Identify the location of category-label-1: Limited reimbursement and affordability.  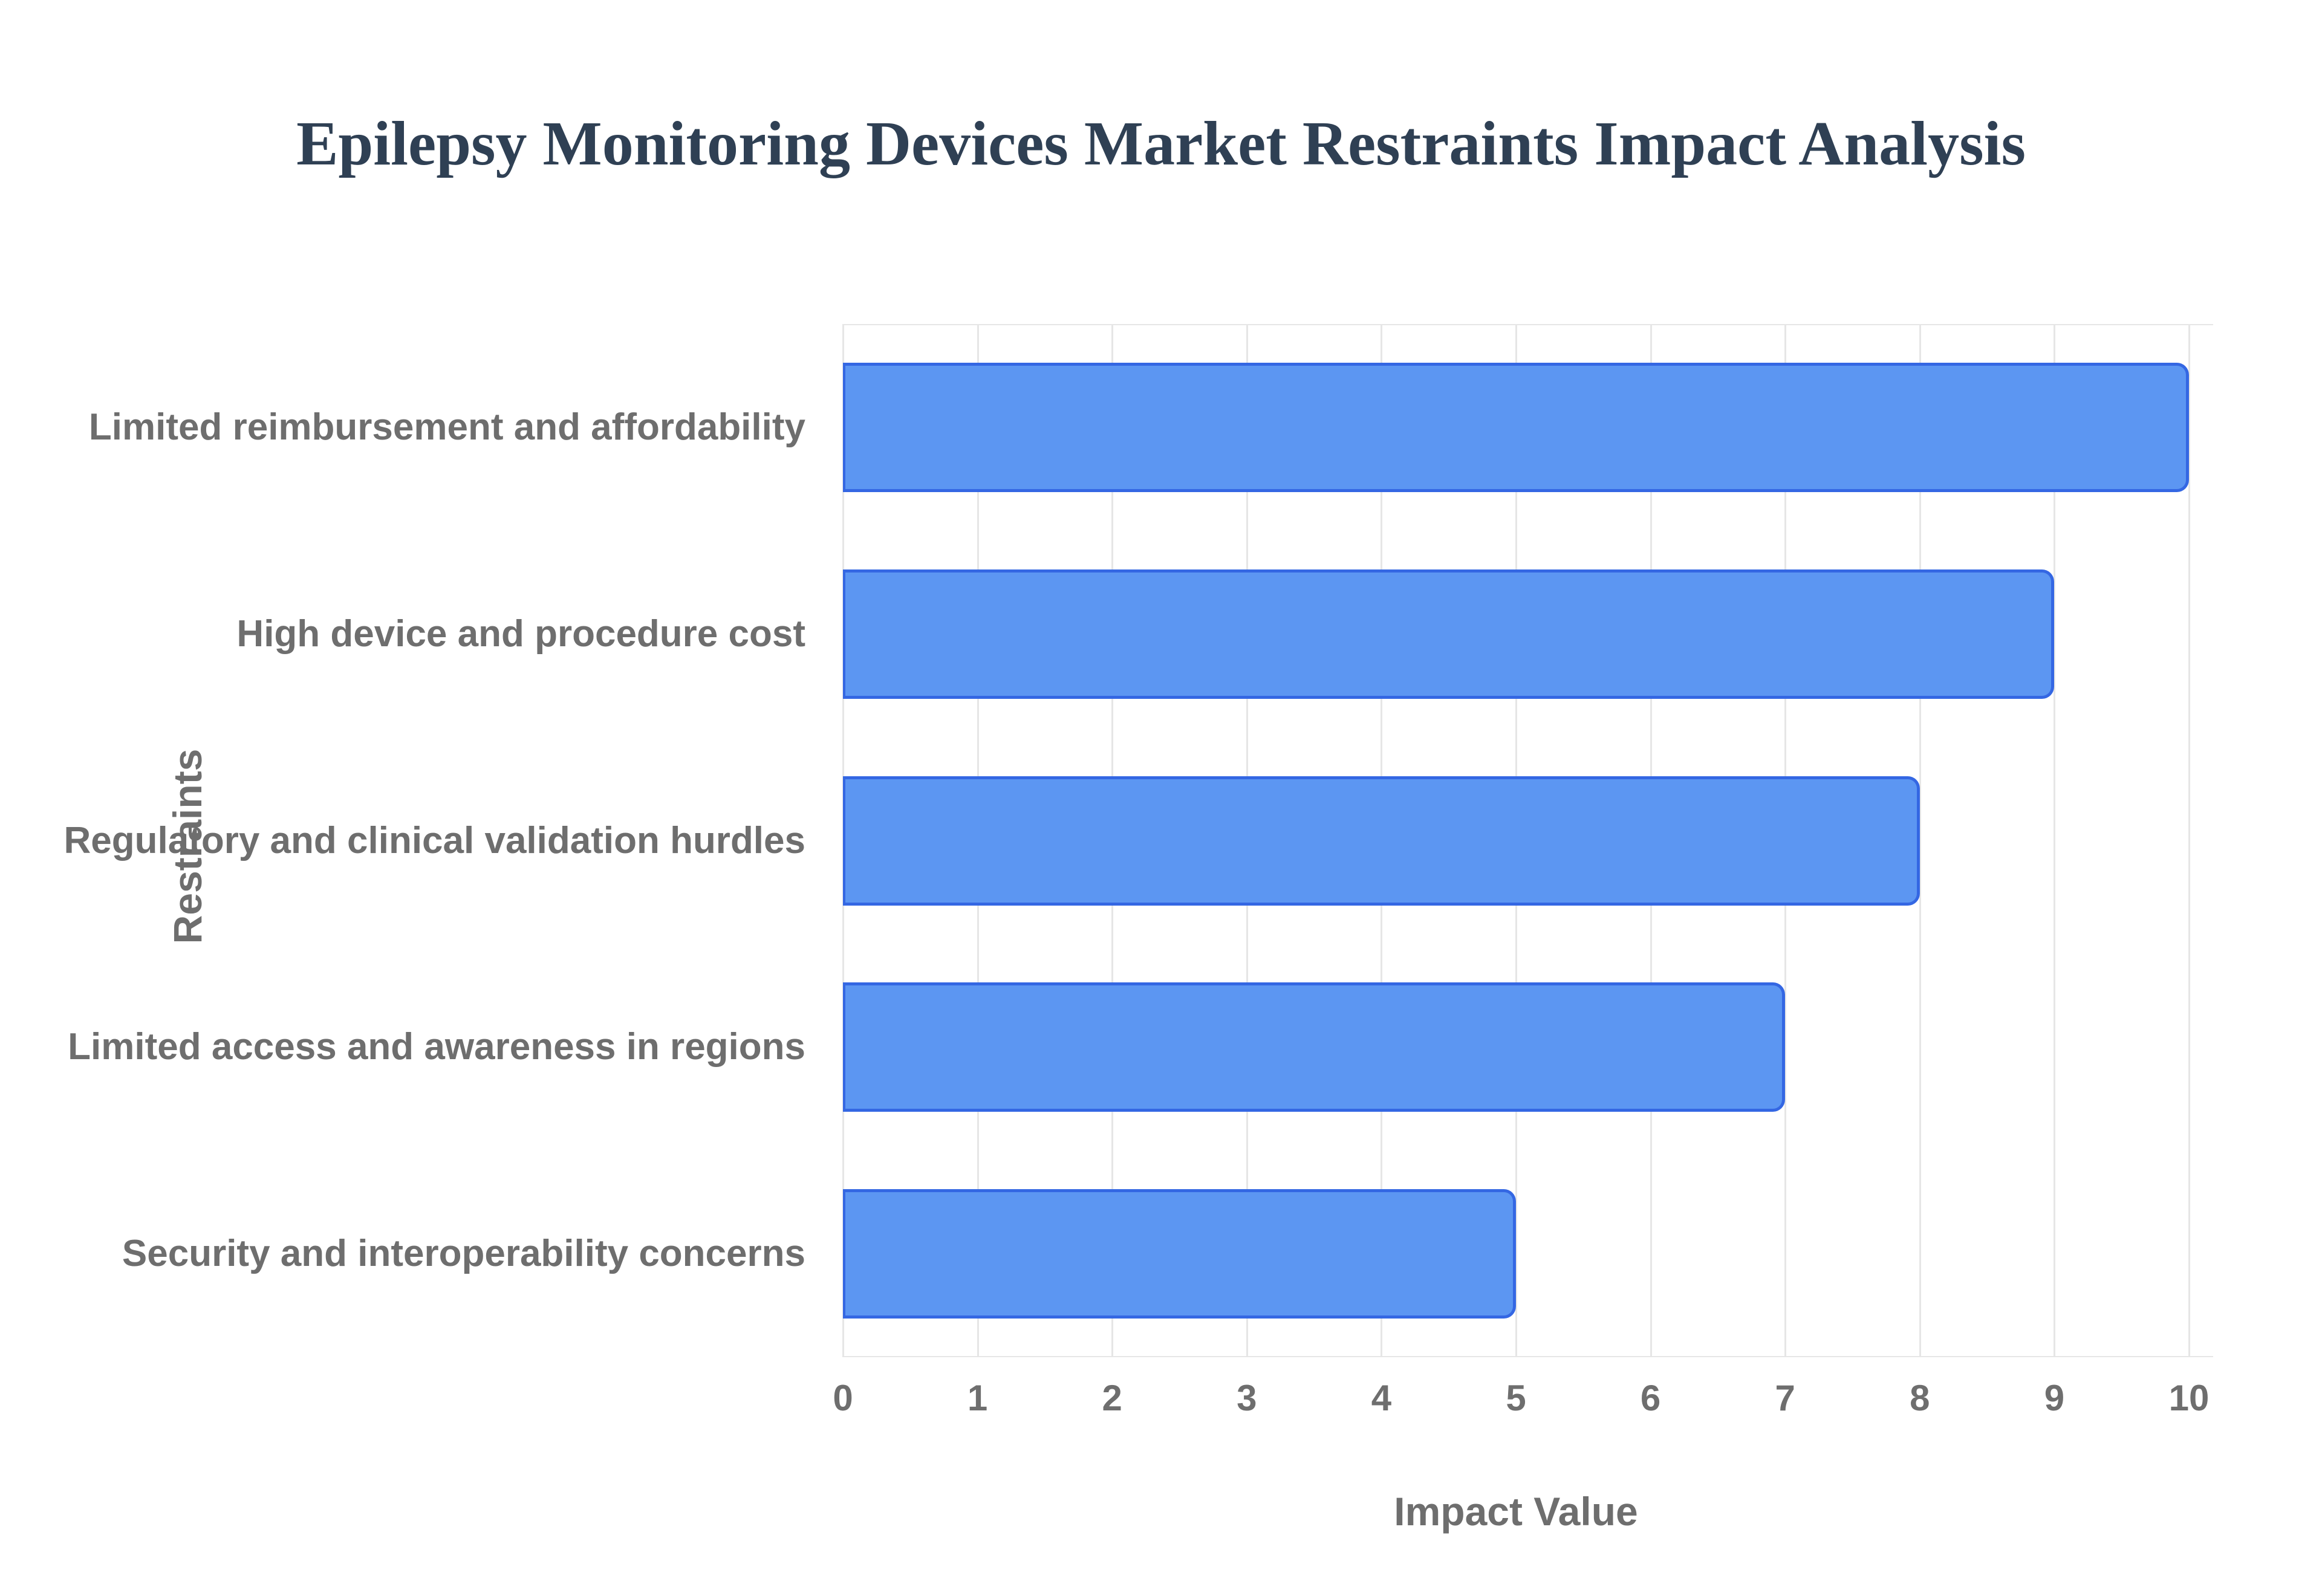
(446, 427).